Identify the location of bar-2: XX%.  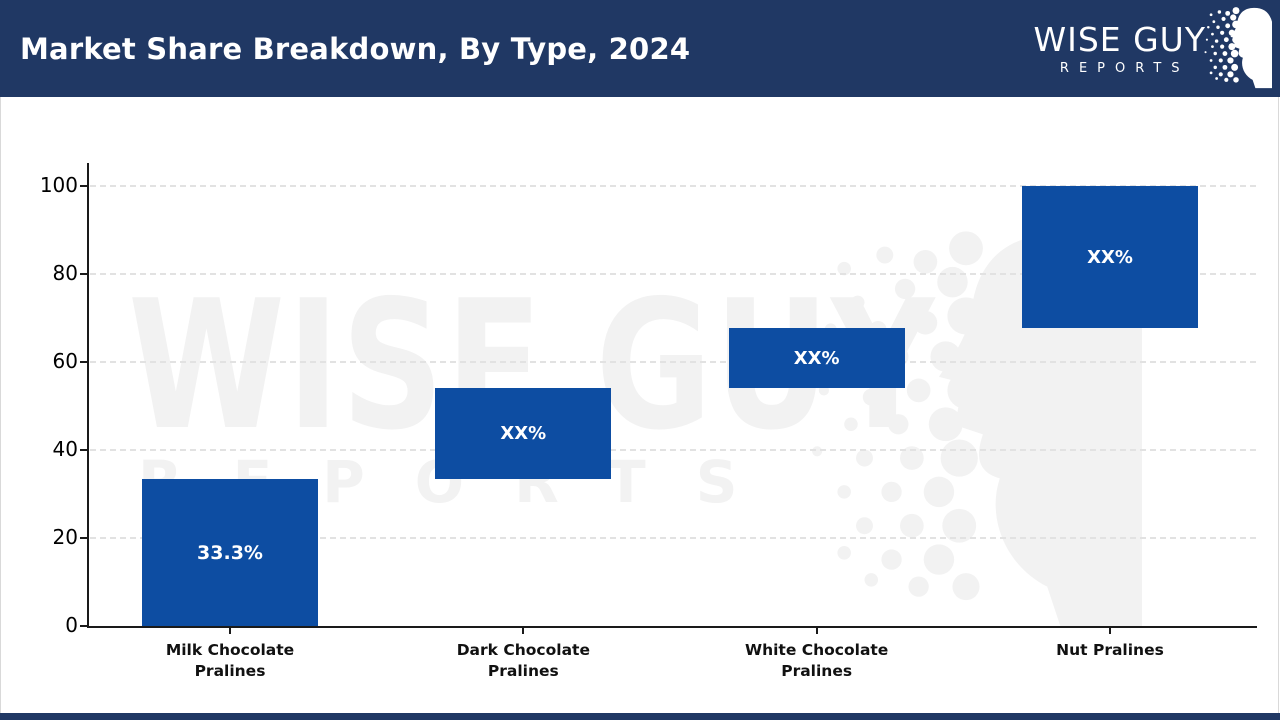
(523, 434).